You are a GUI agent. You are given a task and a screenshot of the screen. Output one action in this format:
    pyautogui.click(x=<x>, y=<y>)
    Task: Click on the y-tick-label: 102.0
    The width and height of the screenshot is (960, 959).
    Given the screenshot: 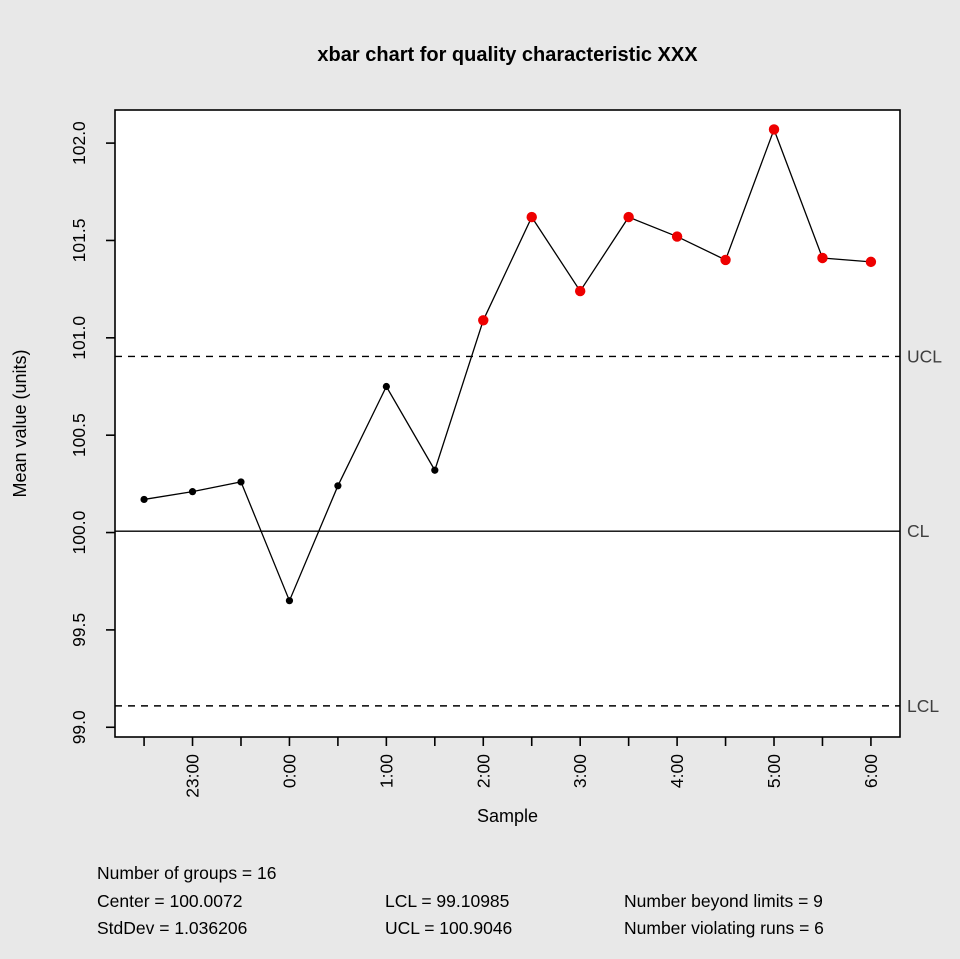 What is the action you would take?
    pyautogui.click(x=79, y=143)
    